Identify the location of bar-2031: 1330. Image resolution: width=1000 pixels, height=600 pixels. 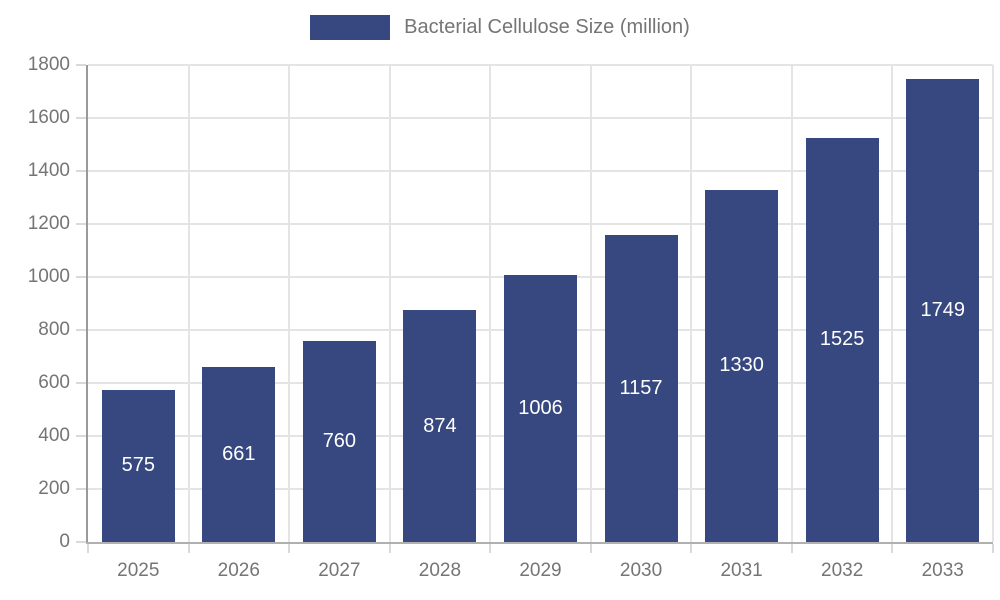
(742, 365).